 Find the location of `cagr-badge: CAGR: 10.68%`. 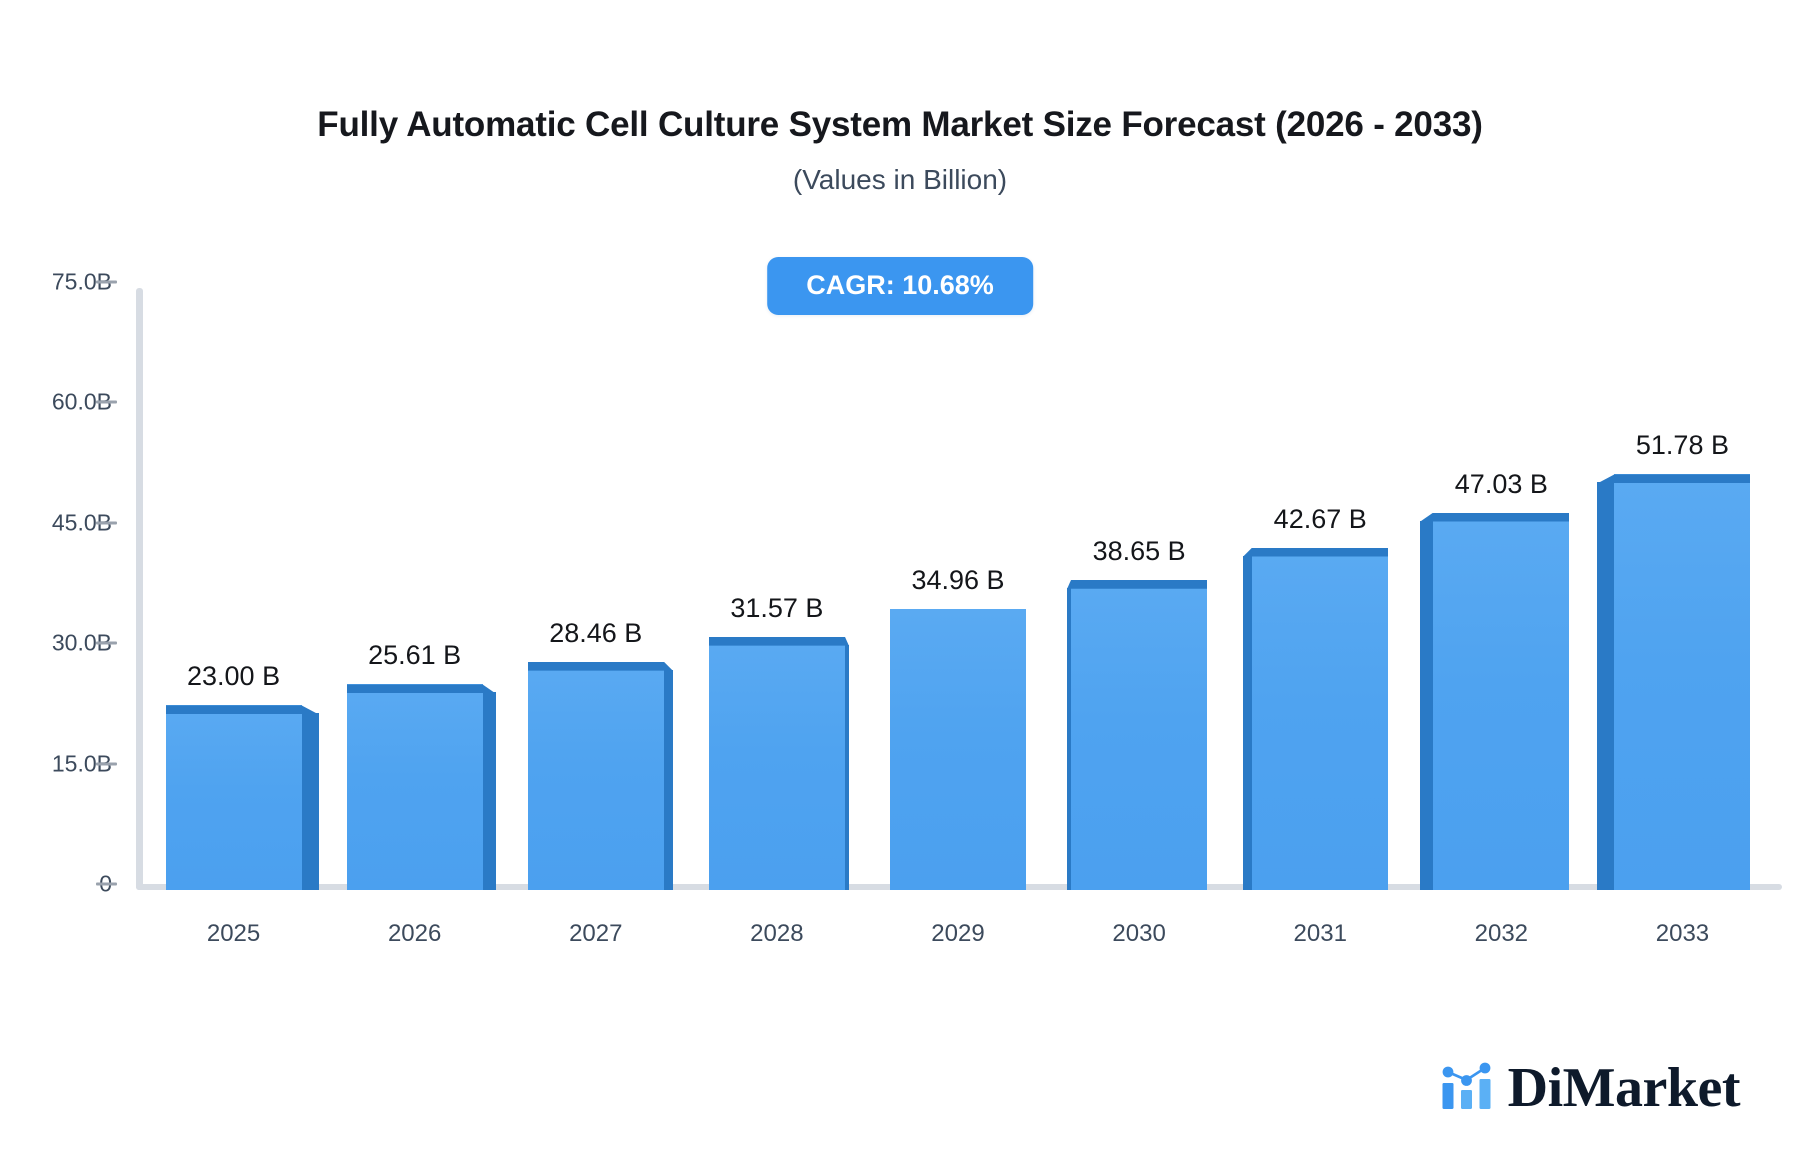

cagr-badge: CAGR: 10.68% is located at coordinates (900, 286).